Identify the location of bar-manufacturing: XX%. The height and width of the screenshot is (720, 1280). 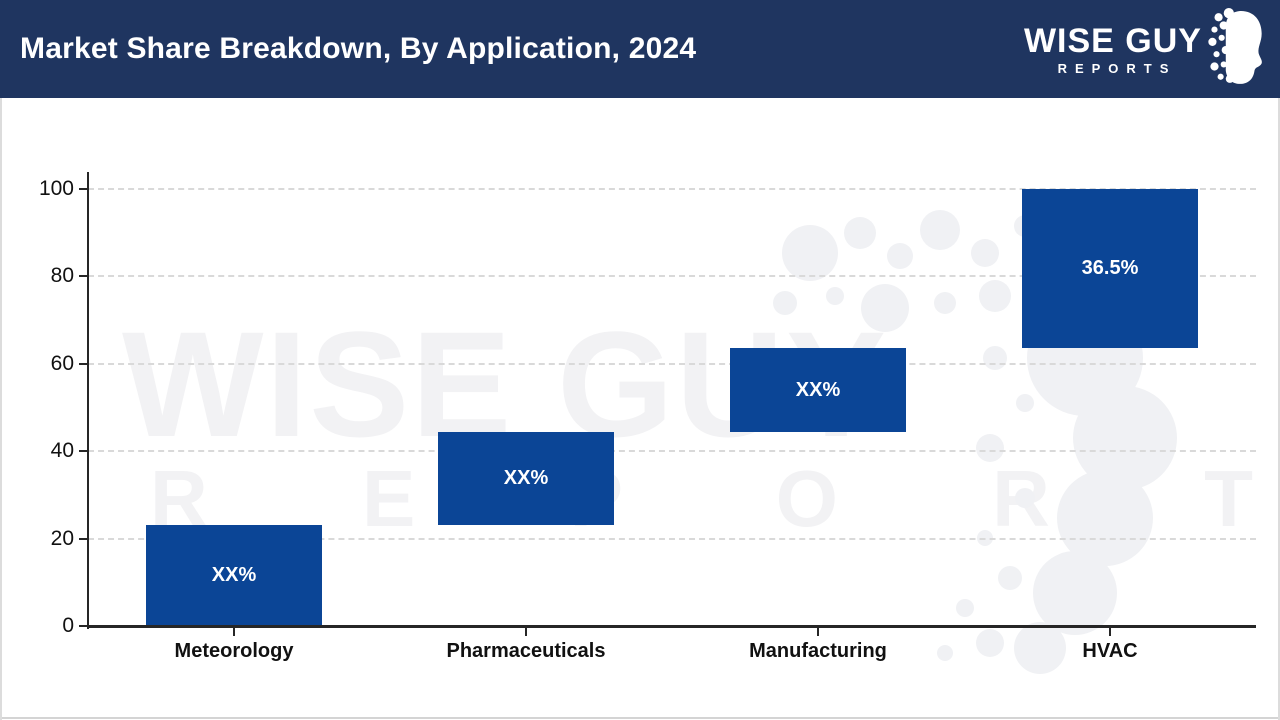
(818, 390).